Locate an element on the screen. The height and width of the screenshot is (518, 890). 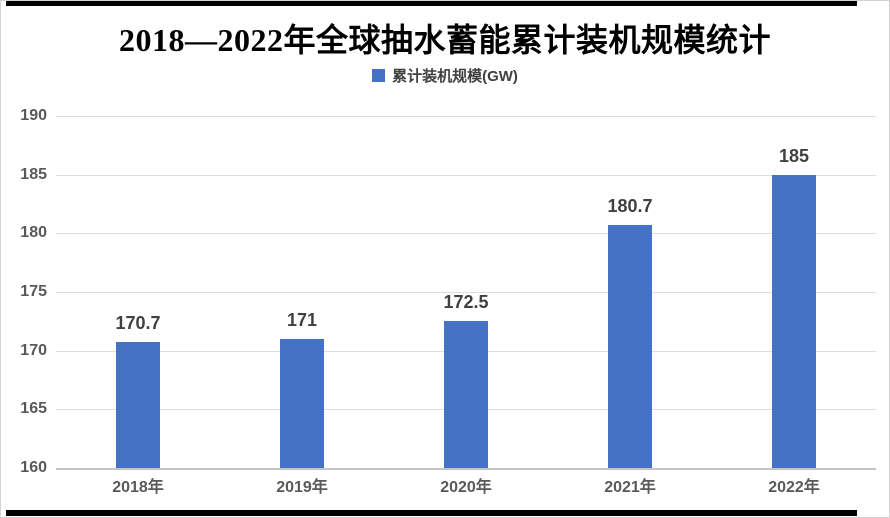
x-axis-line is located at coordinates (466, 469).